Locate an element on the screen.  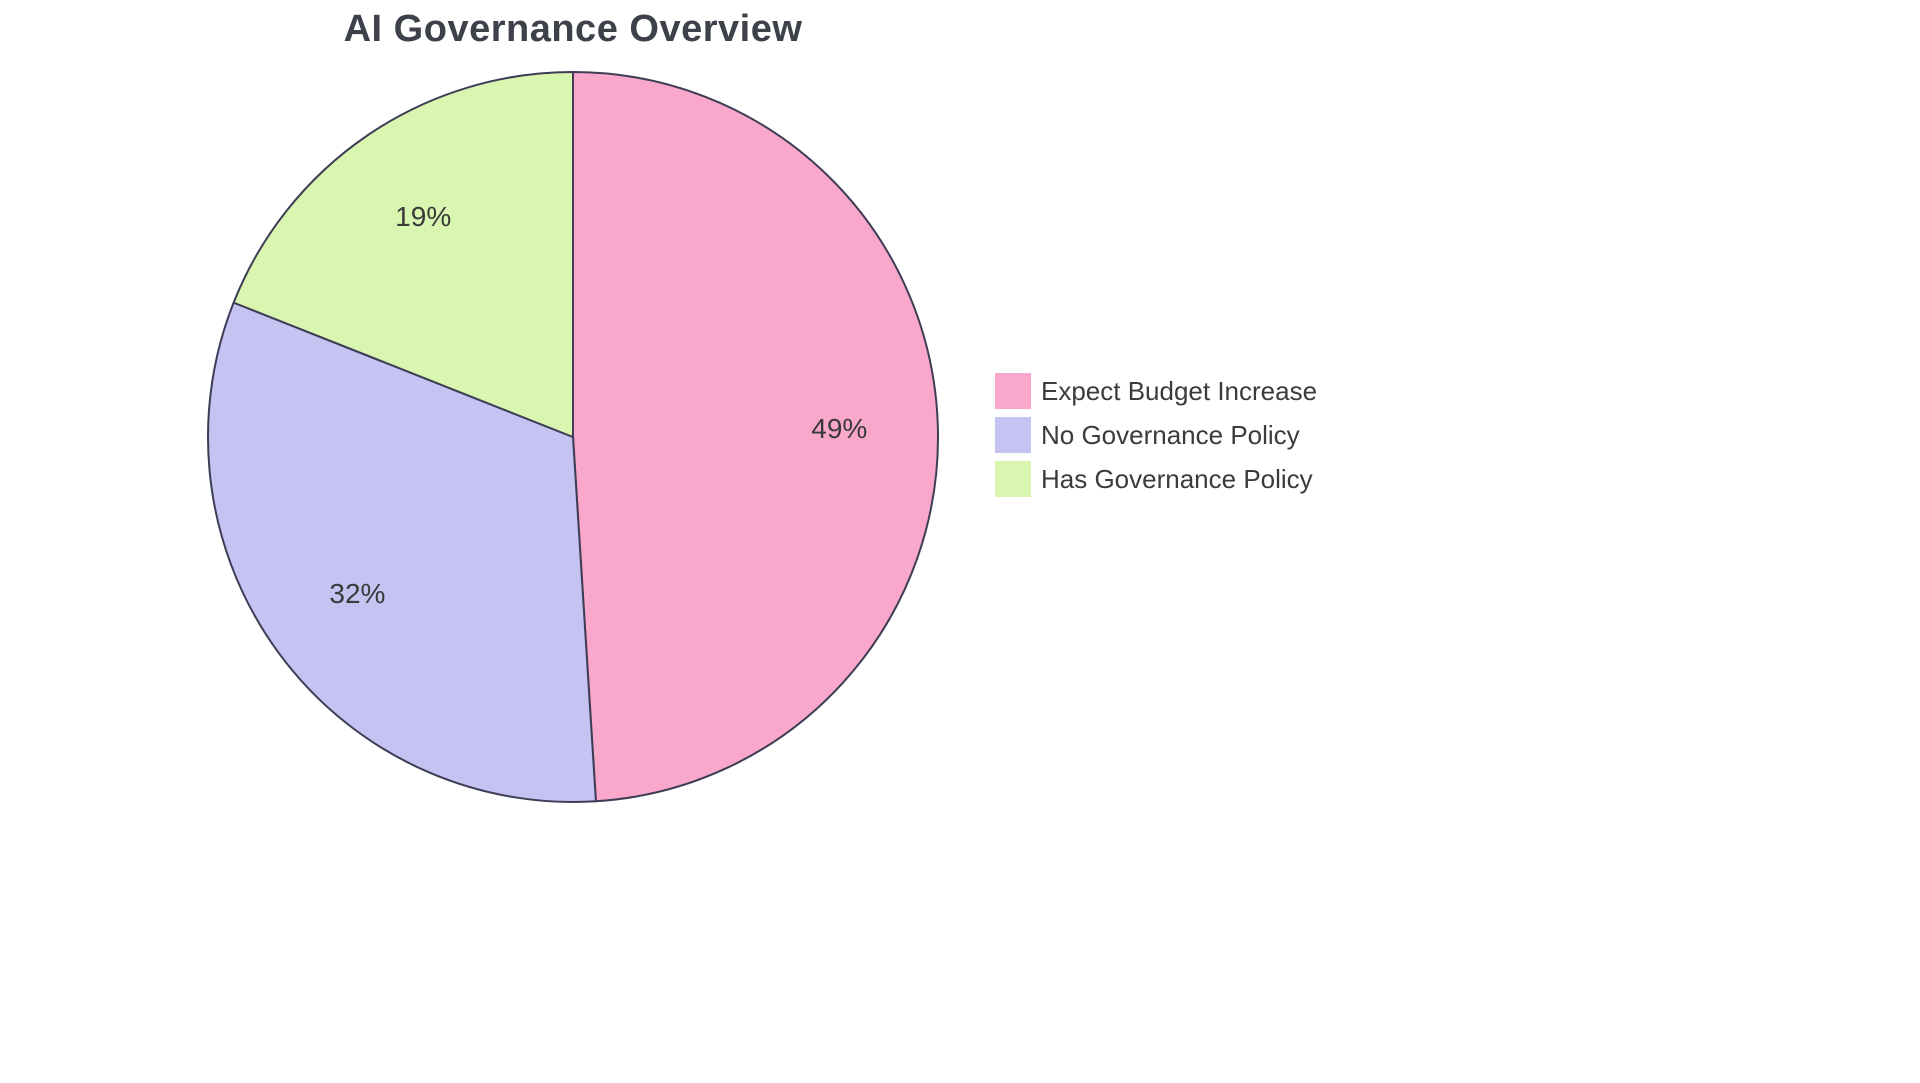
chart-title: AI Governance Overview is located at coordinates (573, 29).